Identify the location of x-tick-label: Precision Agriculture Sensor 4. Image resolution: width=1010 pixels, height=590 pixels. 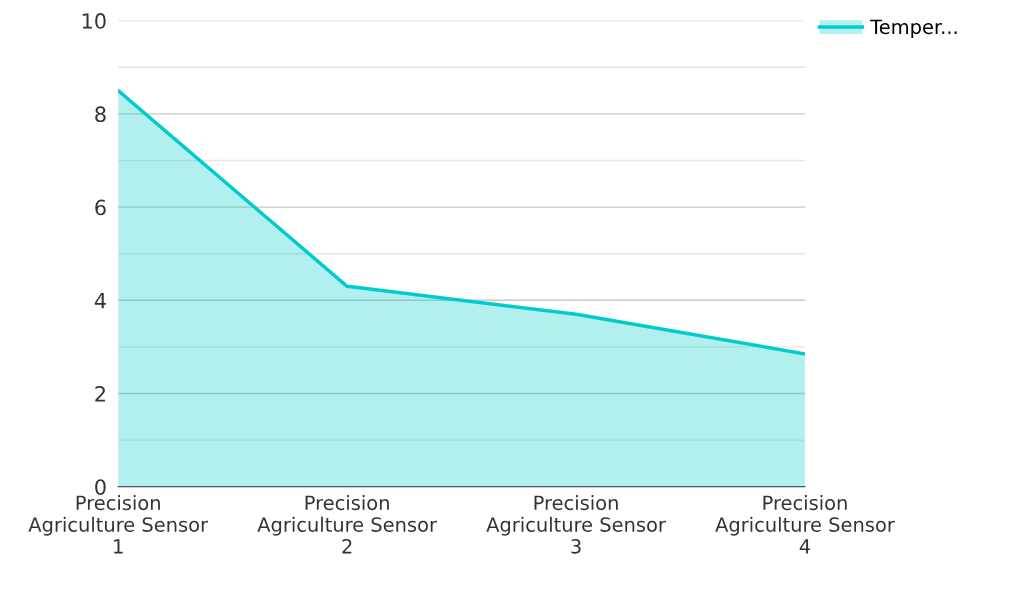
(805, 524).